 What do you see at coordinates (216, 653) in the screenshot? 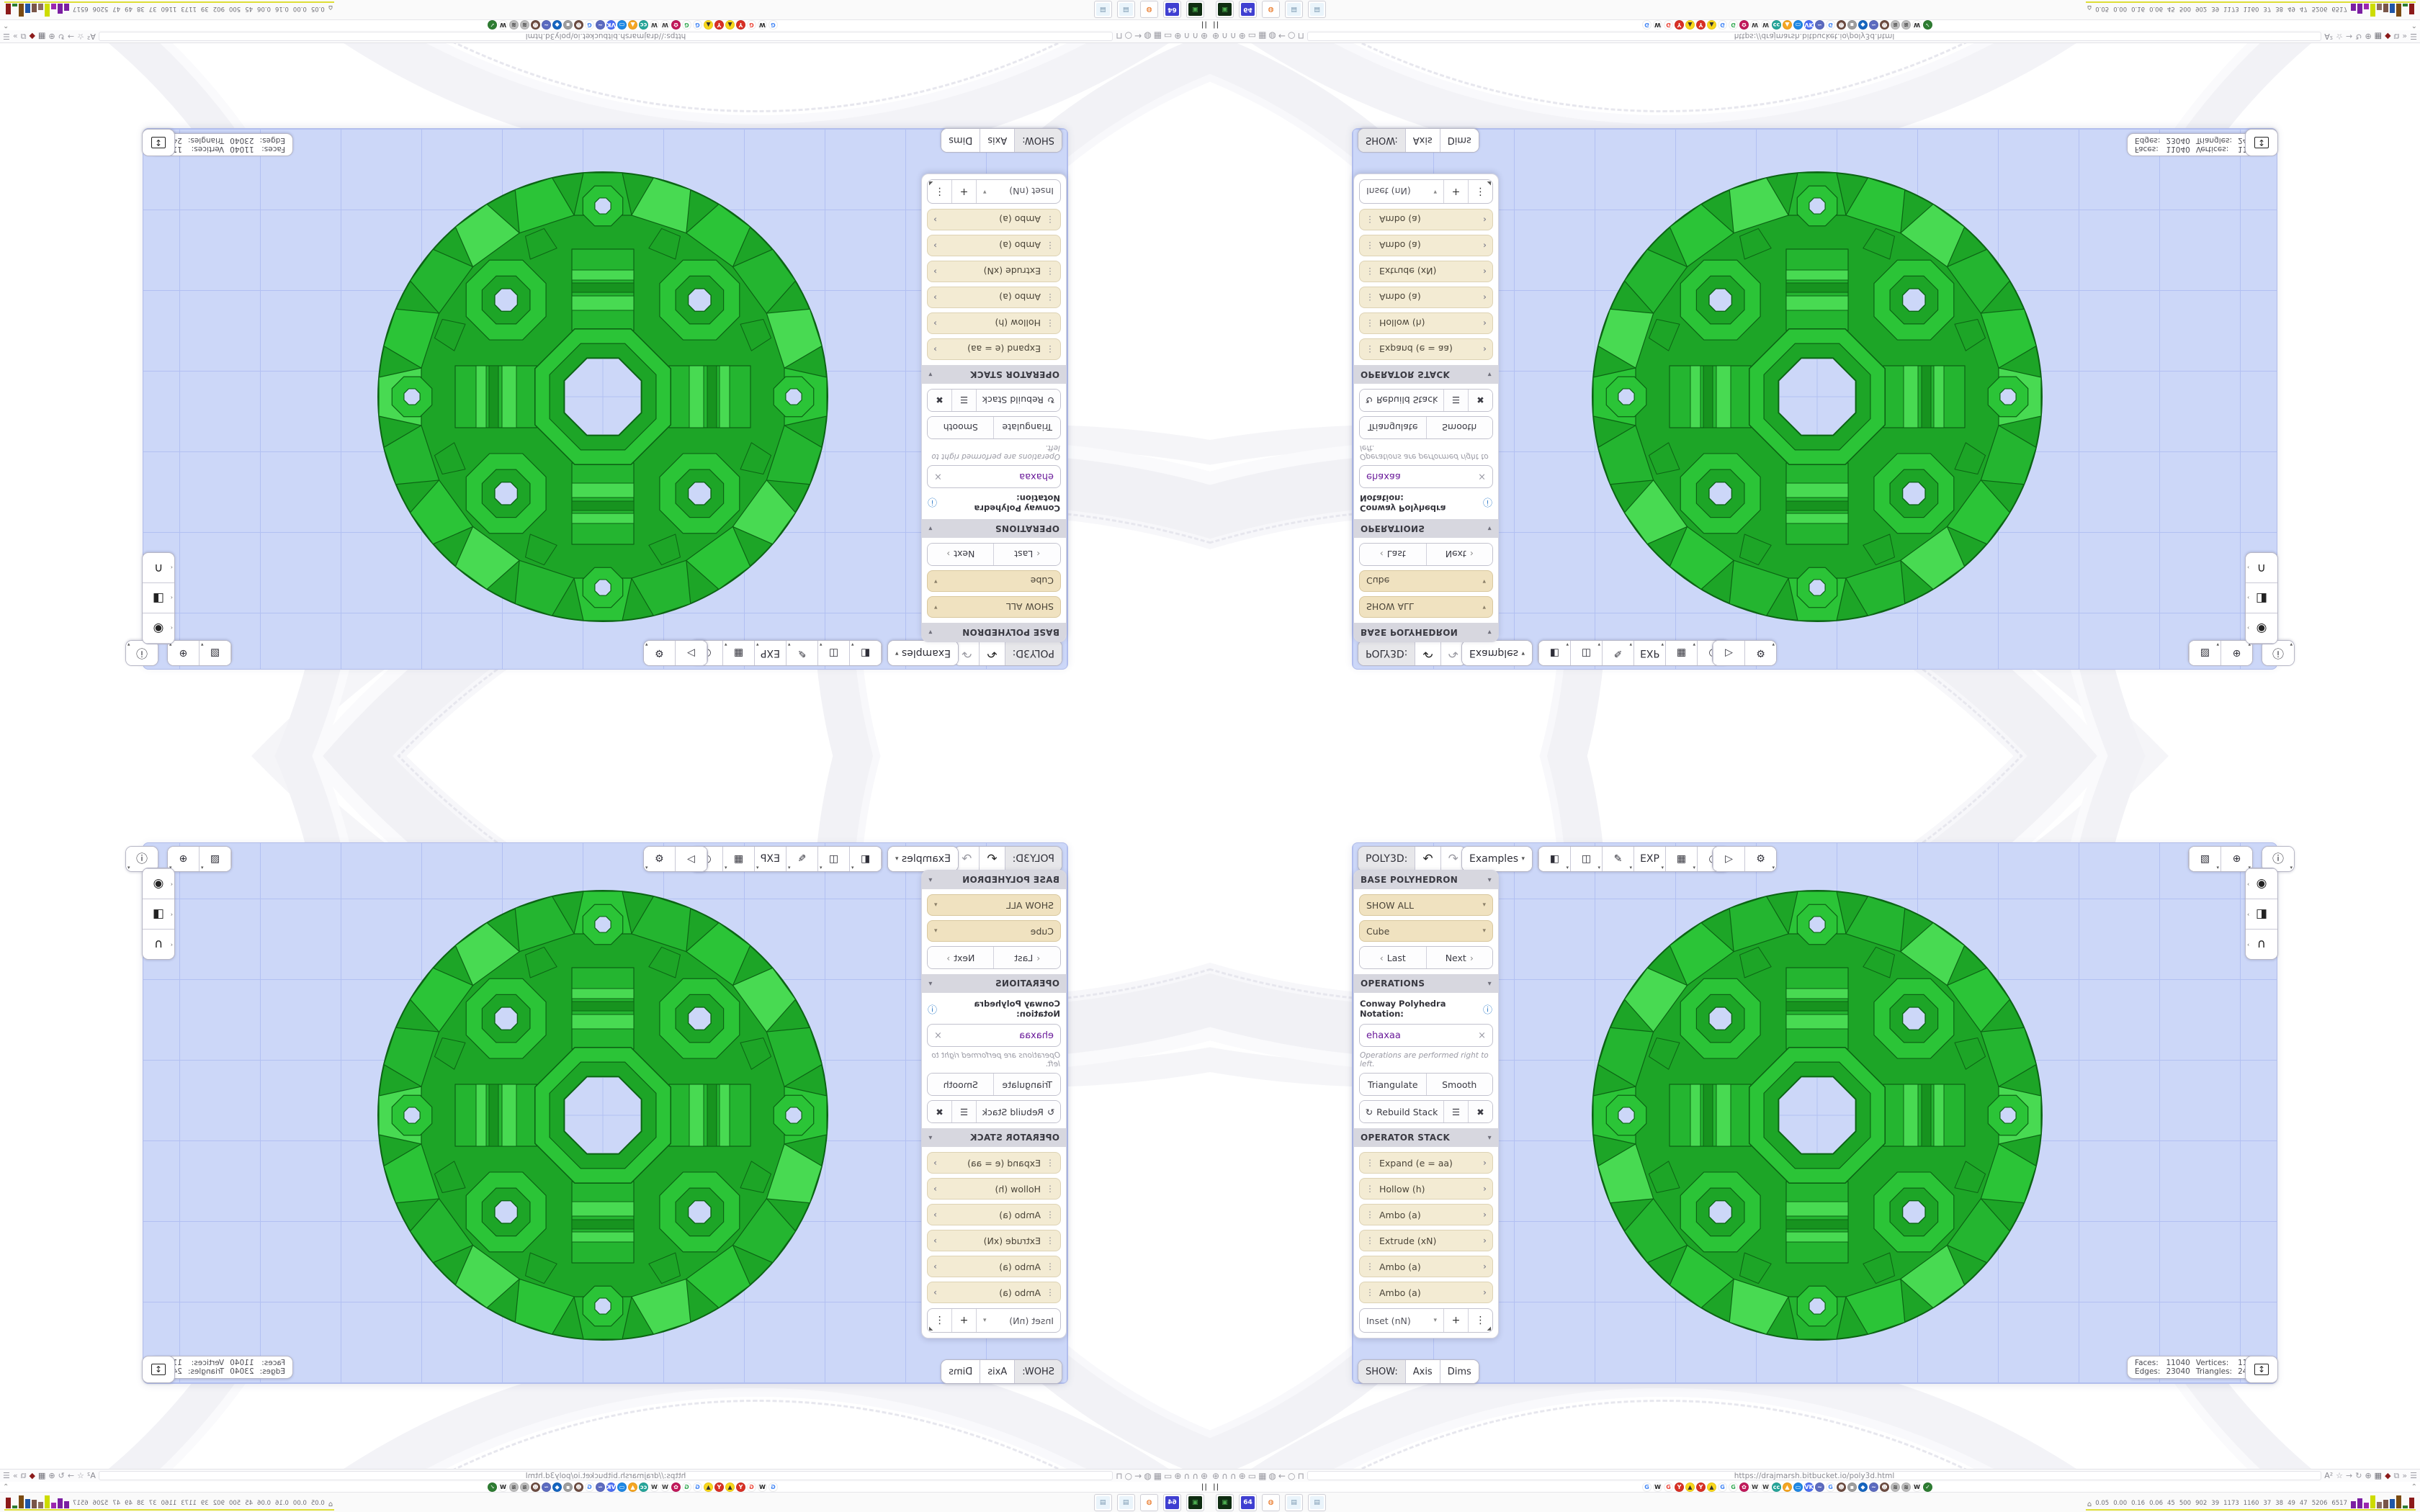
I see `toolbar-icon-button: ▧ ▾` at bounding box center [216, 653].